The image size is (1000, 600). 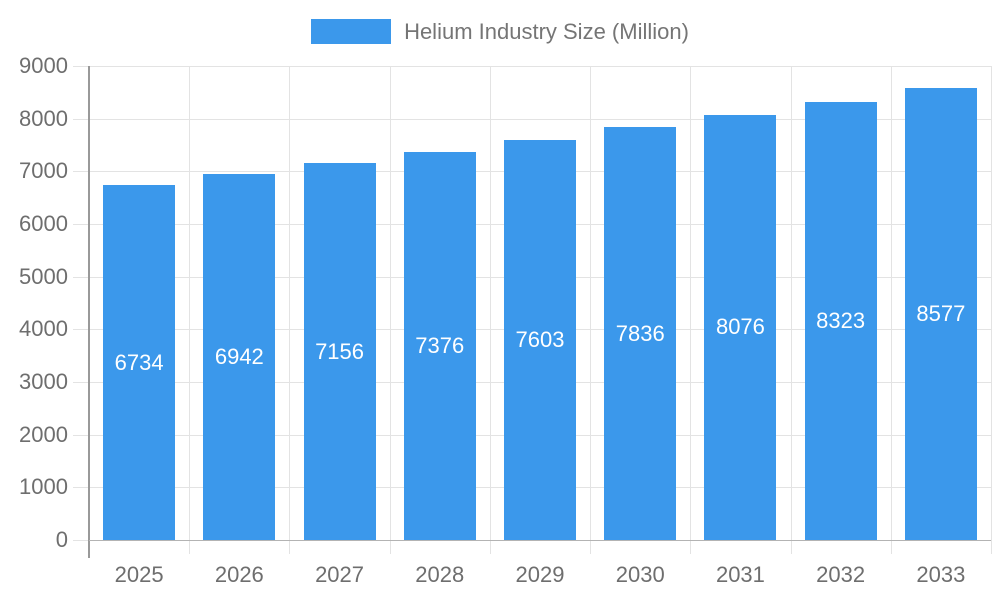 I want to click on x-tick-label: 2032, so click(x=841, y=574).